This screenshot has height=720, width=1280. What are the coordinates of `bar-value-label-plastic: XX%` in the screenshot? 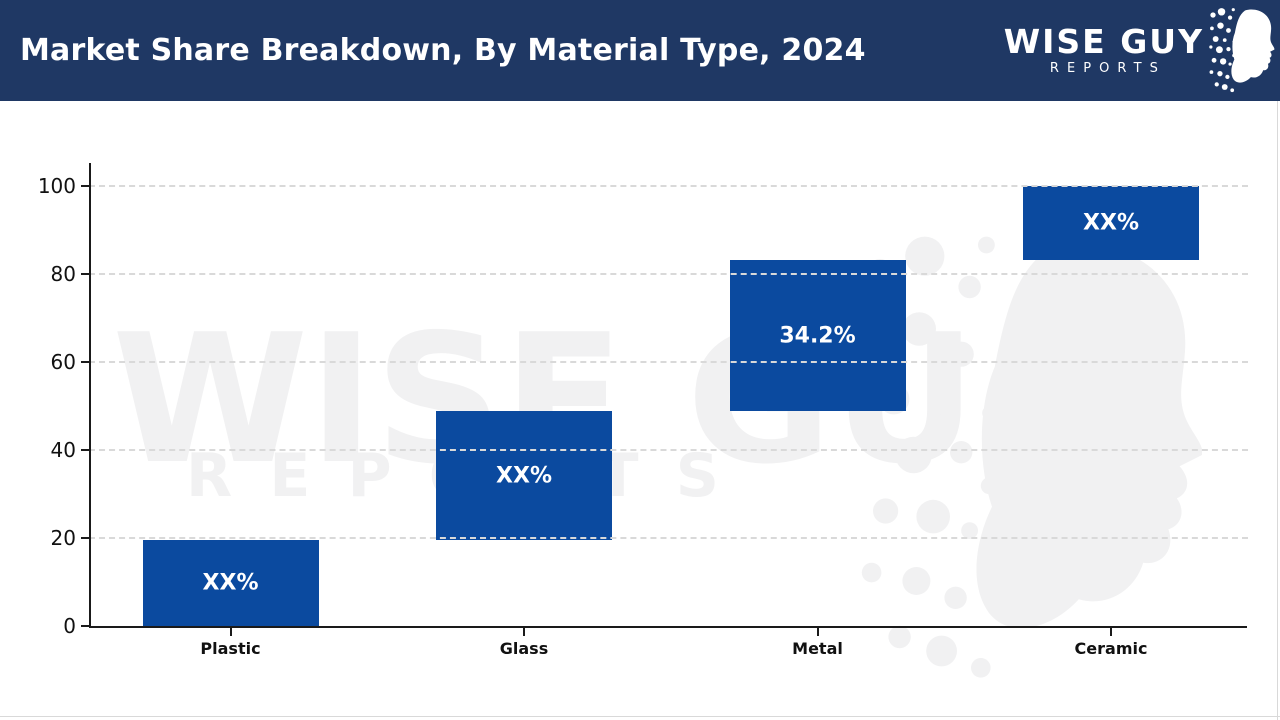 It's located at (230, 583).